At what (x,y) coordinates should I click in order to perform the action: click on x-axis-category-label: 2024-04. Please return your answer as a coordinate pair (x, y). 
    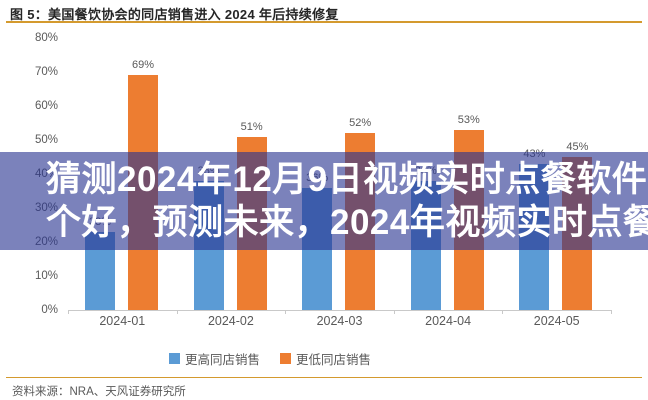
    Looking at the image, I should click on (448, 321).